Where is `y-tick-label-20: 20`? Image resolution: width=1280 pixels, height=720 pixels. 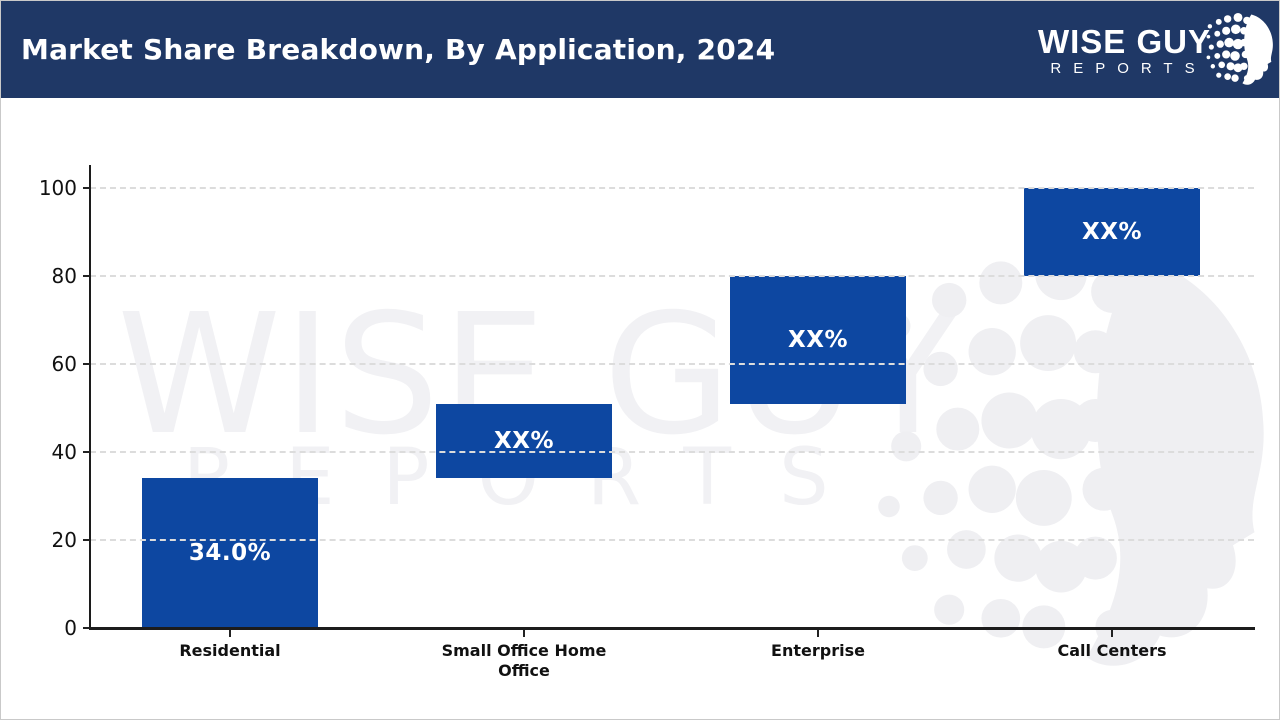 y-tick-label-20: 20 is located at coordinates (64, 540).